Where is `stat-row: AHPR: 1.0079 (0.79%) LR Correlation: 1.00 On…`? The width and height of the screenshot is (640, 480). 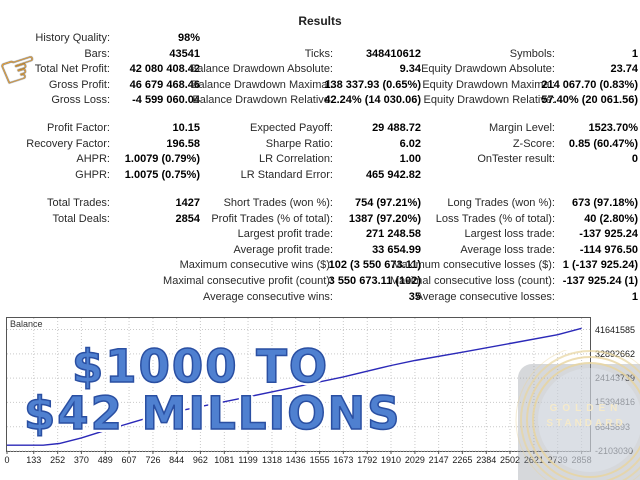 stat-row: AHPR: 1.0079 (0.79%) LR Correlation: 1.00 On… is located at coordinates (320, 160).